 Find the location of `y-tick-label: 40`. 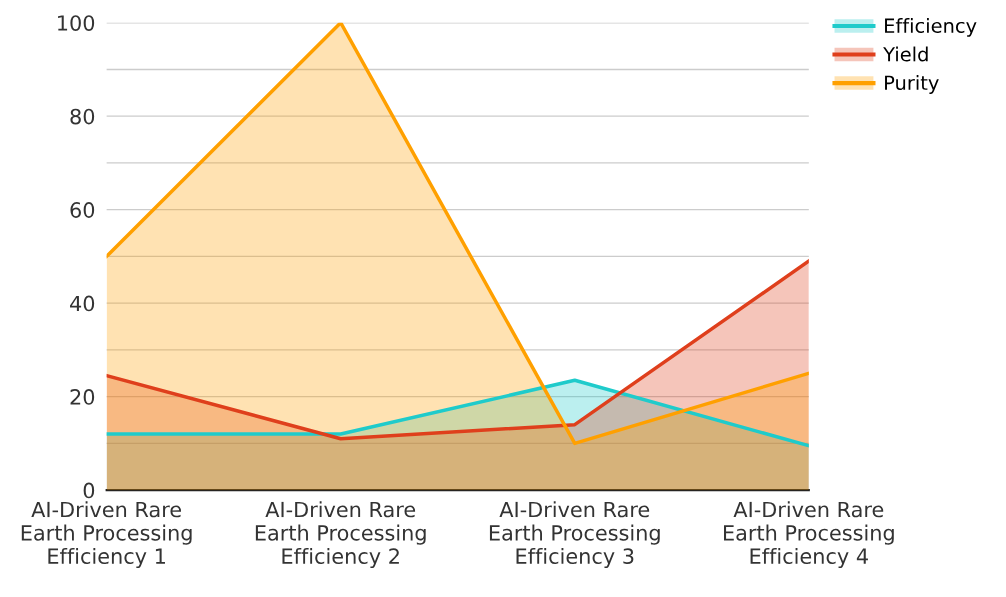

y-tick-label: 40 is located at coordinates (82, 303).